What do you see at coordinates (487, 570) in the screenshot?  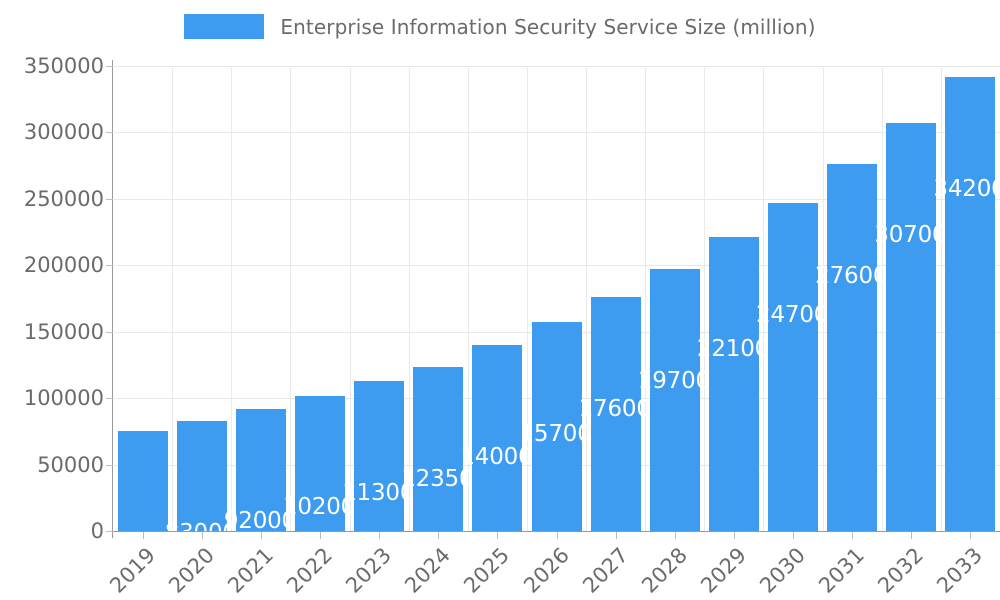 I see `x-tick-label: 2025` at bounding box center [487, 570].